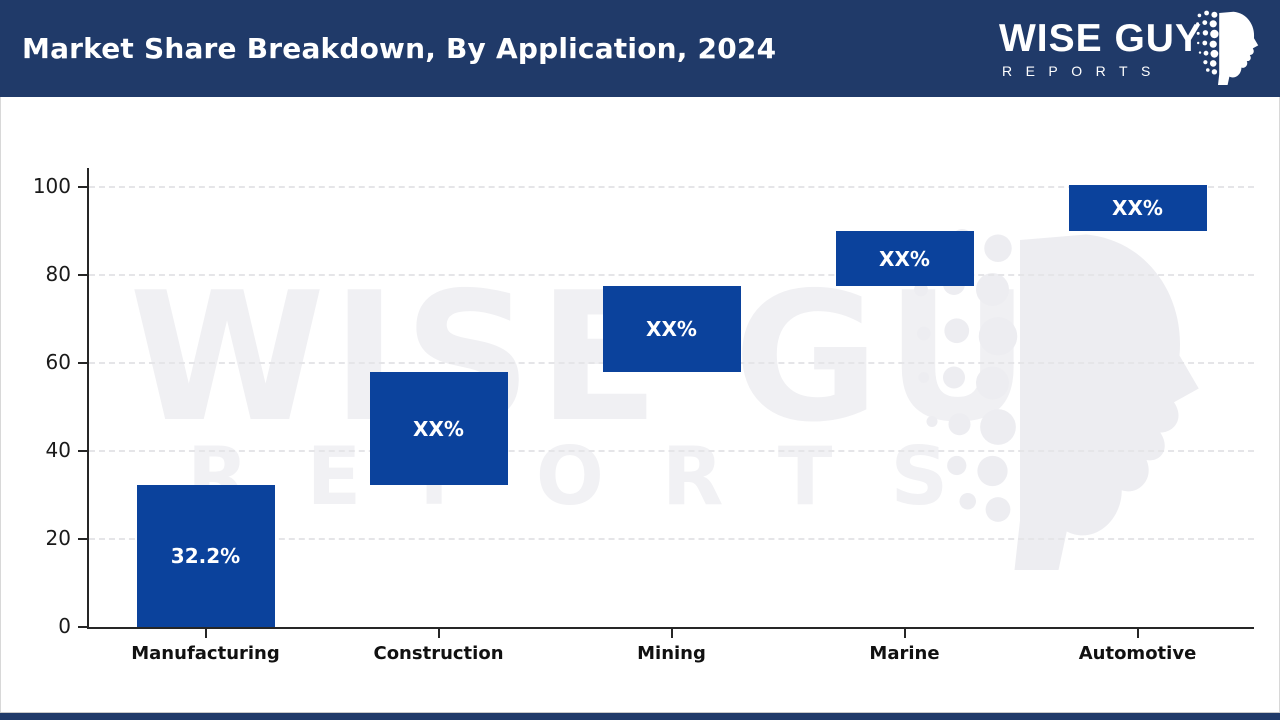  I want to click on bottom-border-line, so click(640, 712).